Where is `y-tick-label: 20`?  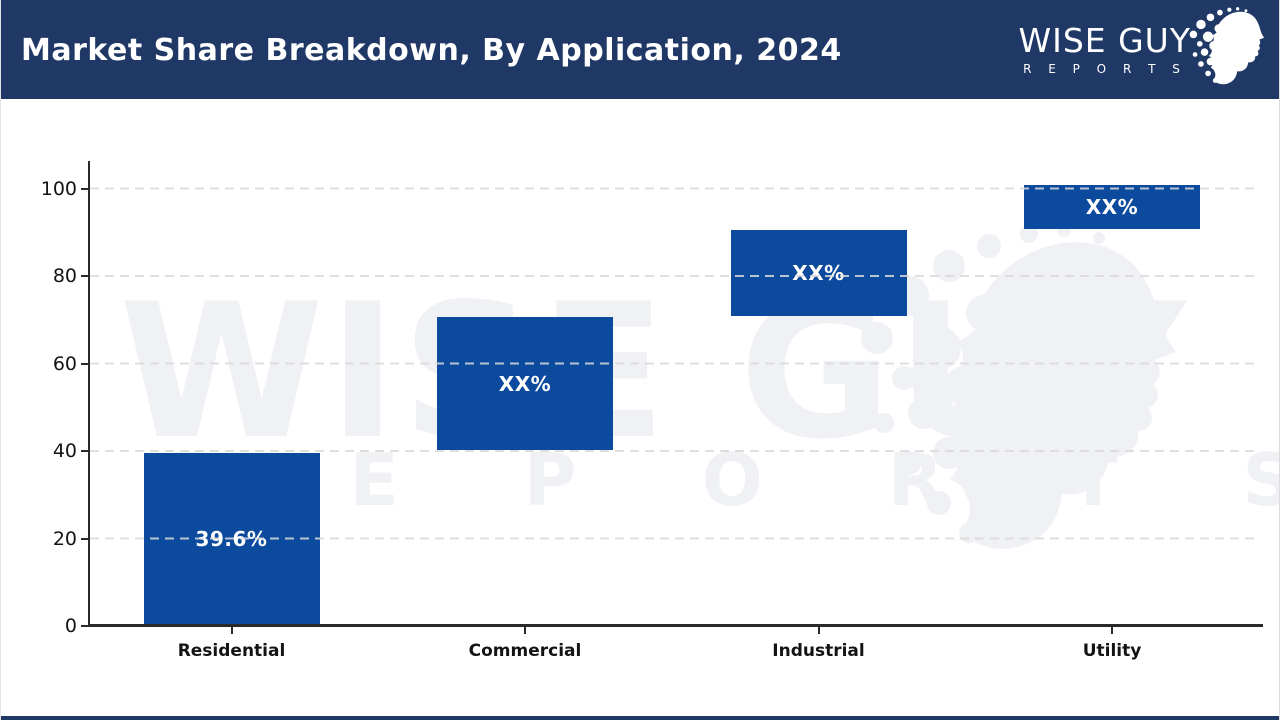 y-tick-label: 20 is located at coordinates (64, 538).